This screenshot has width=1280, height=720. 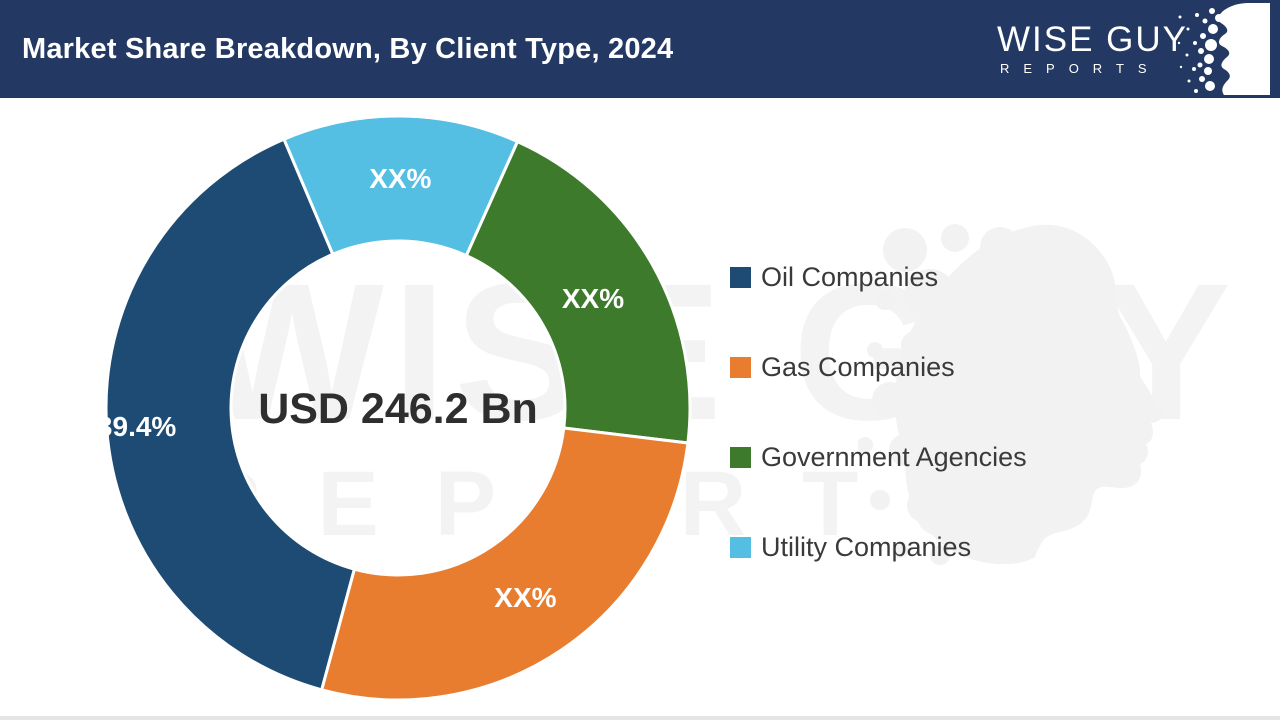 I want to click on logo-brand-name: WISE GUY, so click(x=1092, y=39).